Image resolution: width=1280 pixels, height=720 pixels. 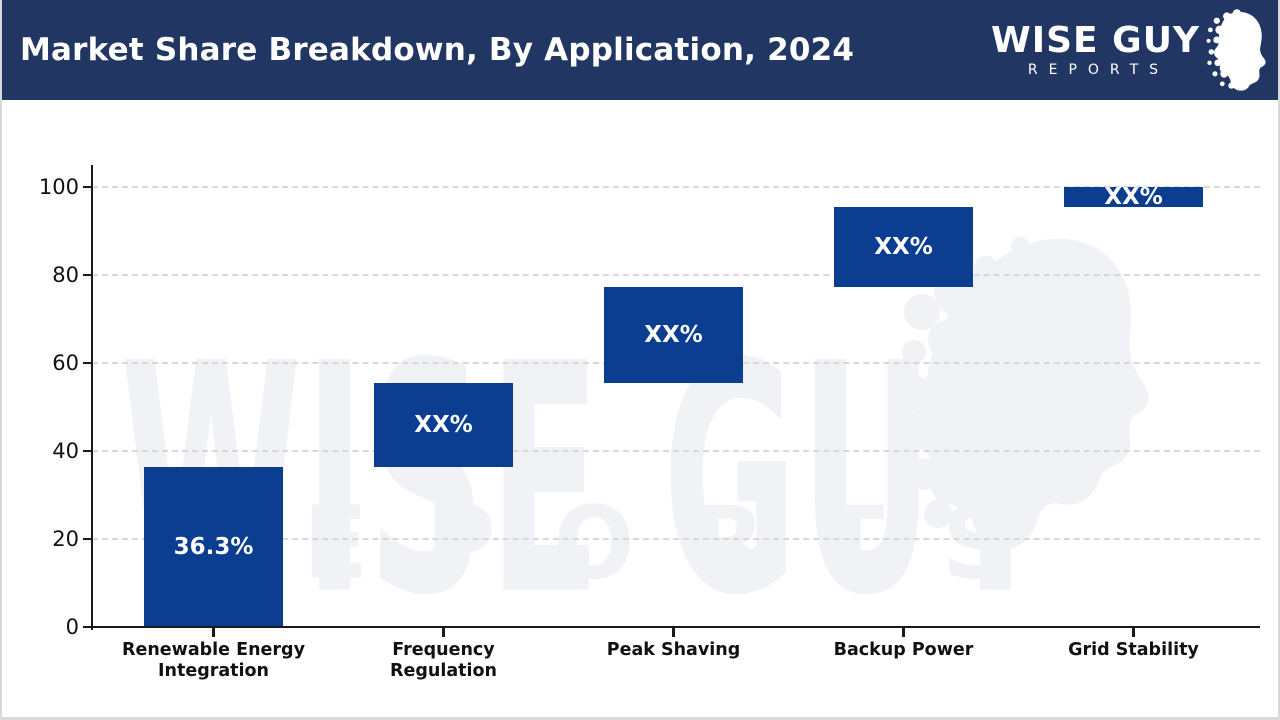 I want to click on y-axis-line, so click(x=92, y=397).